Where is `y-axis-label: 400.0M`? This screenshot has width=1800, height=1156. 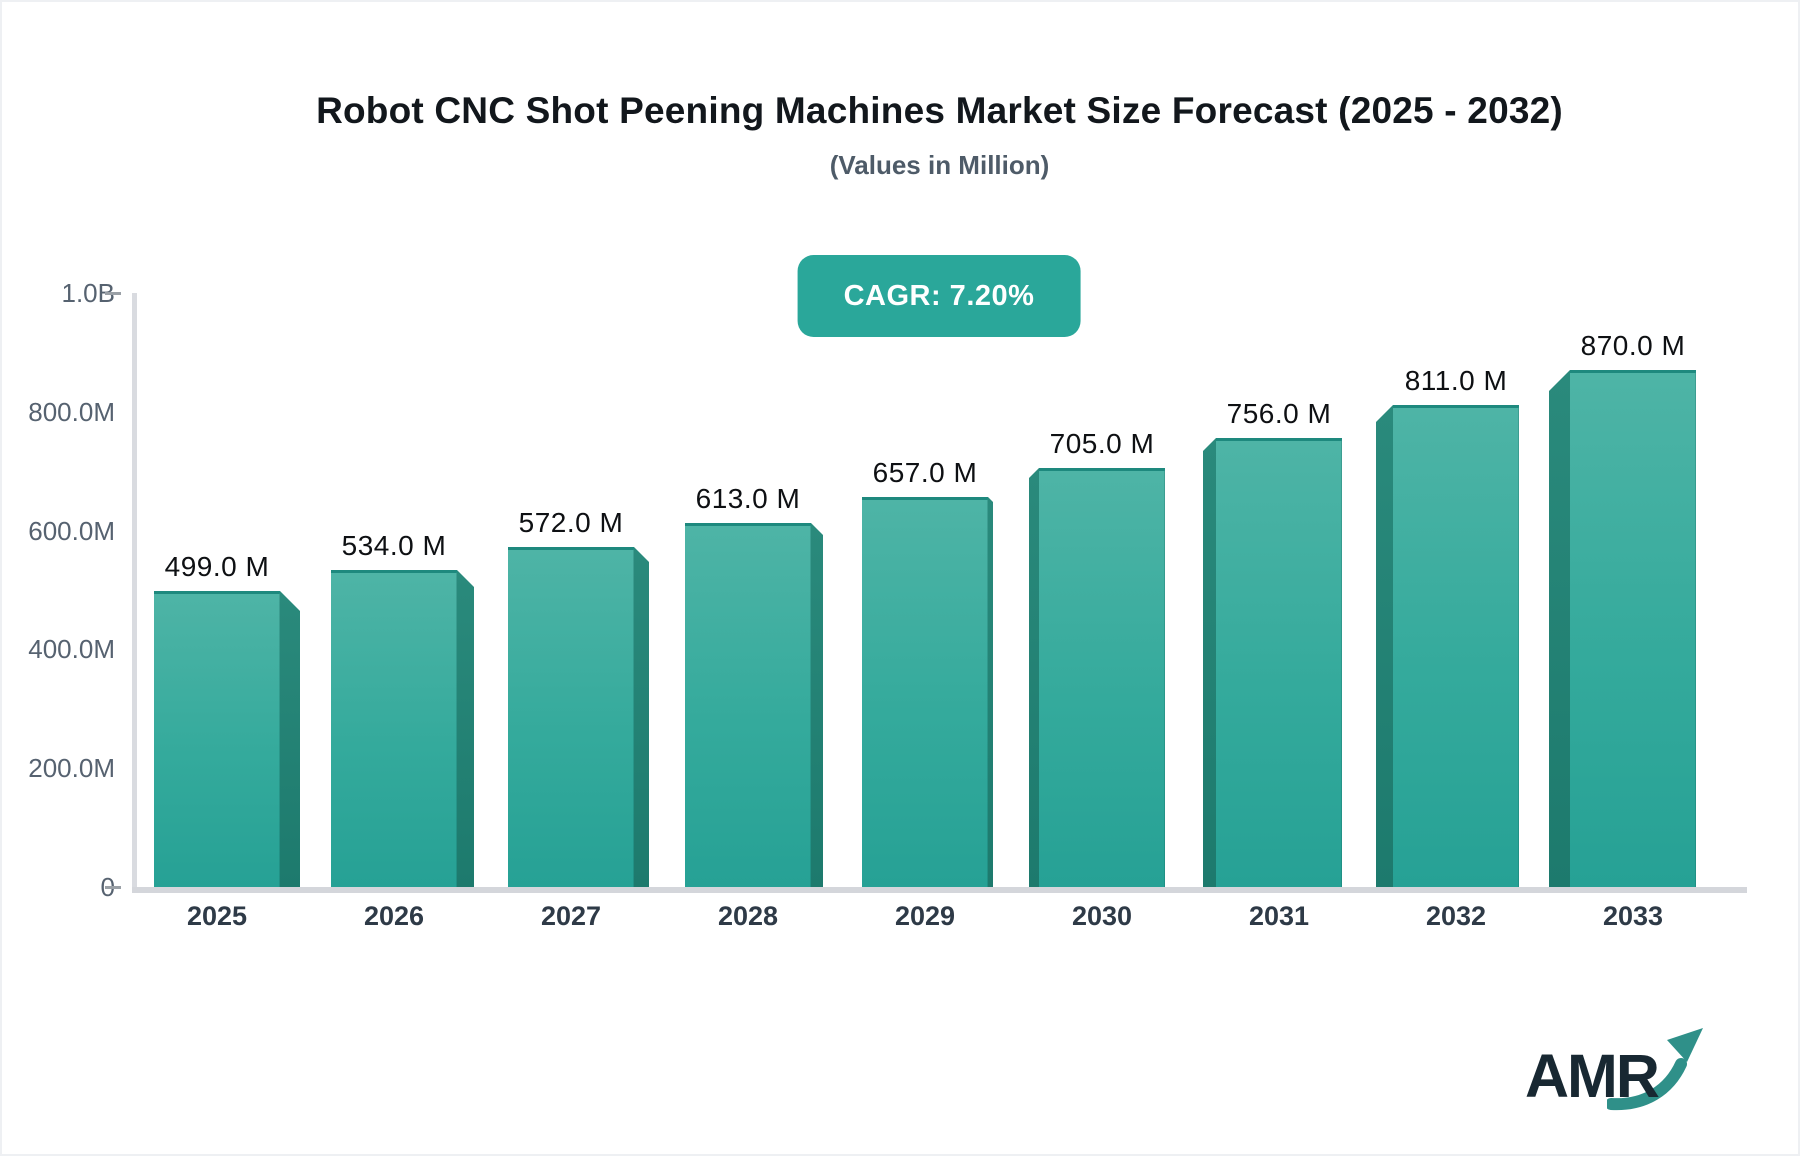 y-axis-label: 400.0M is located at coordinates (71, 649).